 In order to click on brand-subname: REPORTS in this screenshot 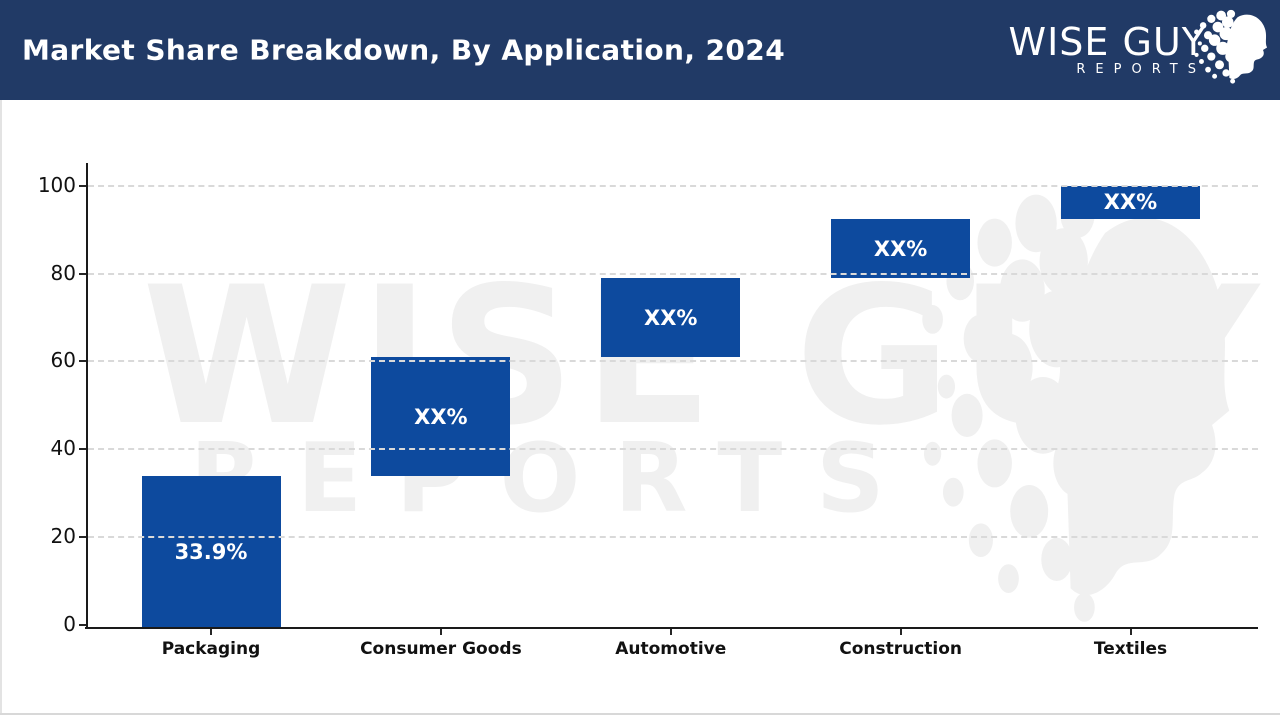, I will do `click(1141, 70)`.